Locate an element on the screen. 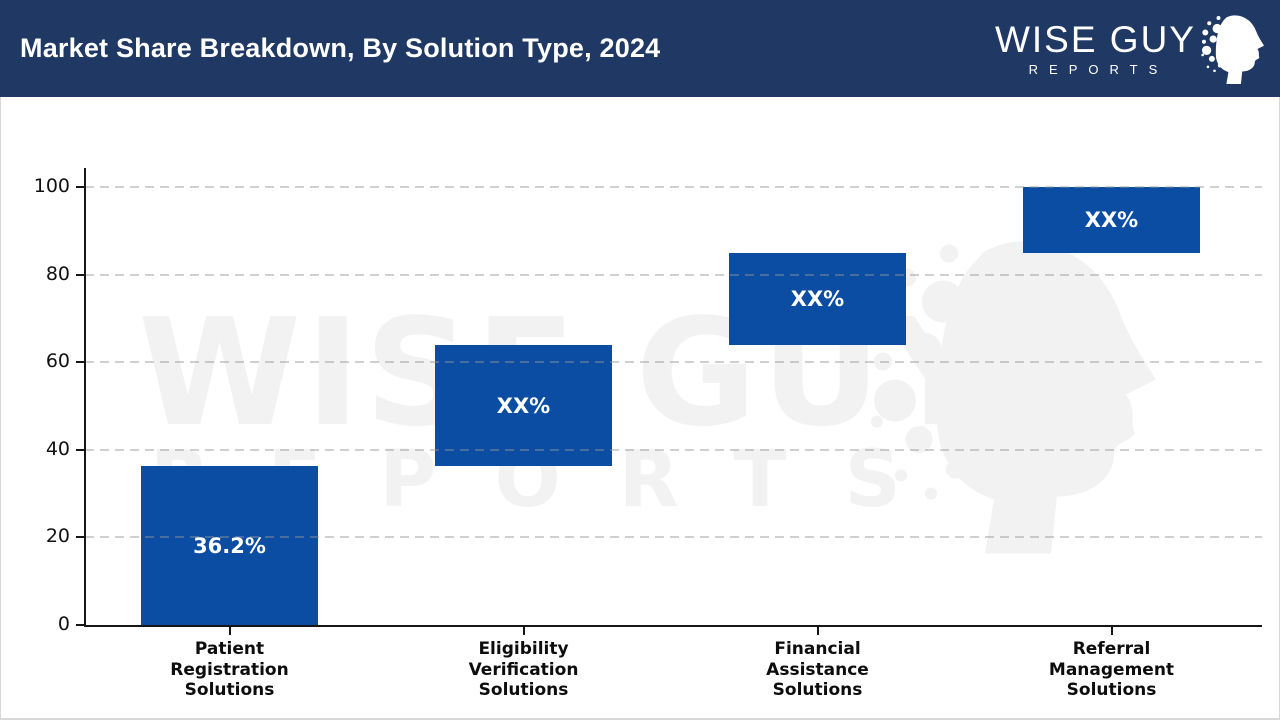 This screenshot has height=720, width=1280. wiseguy-head-watermark-icon is located at coordinates (1015, 394).